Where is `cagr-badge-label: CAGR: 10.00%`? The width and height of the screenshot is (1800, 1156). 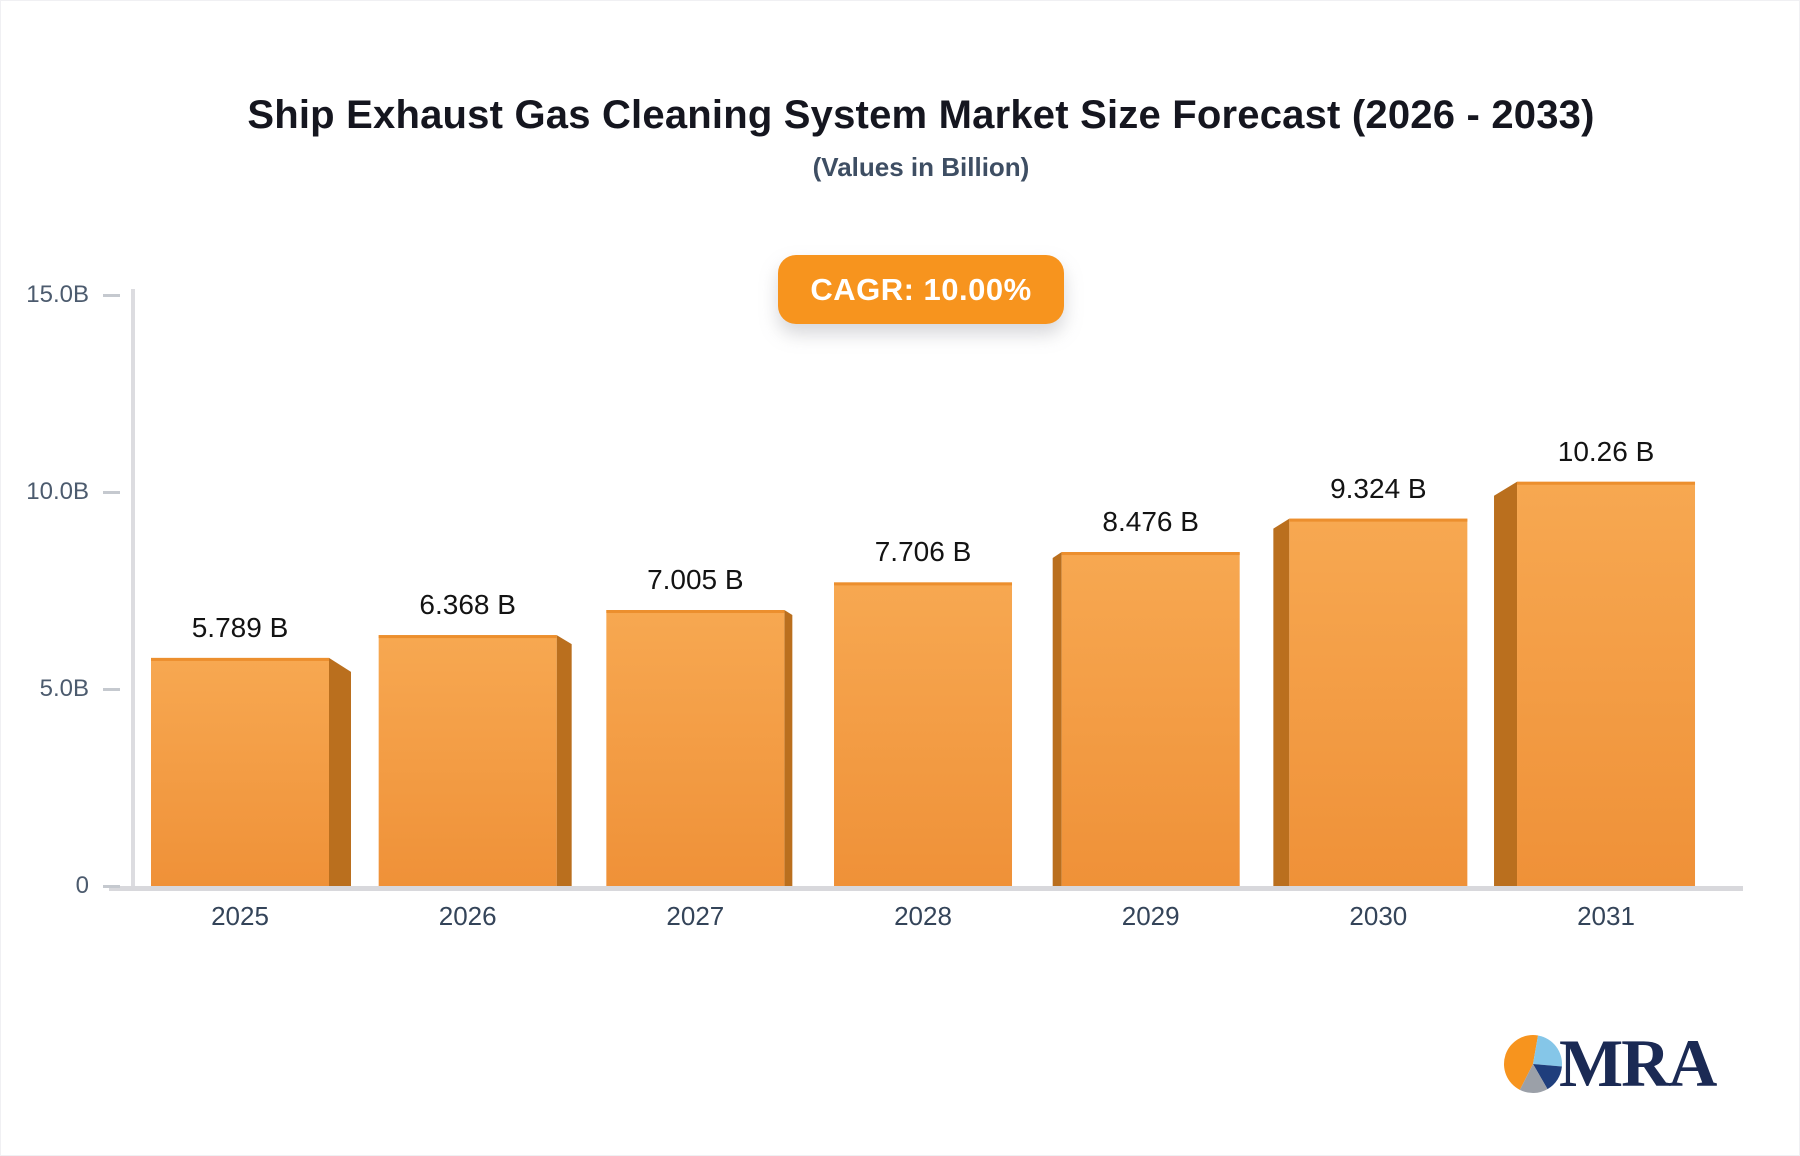 cagr-badge-label: CAGR: 10.00% is located at coordinates (921, 289).